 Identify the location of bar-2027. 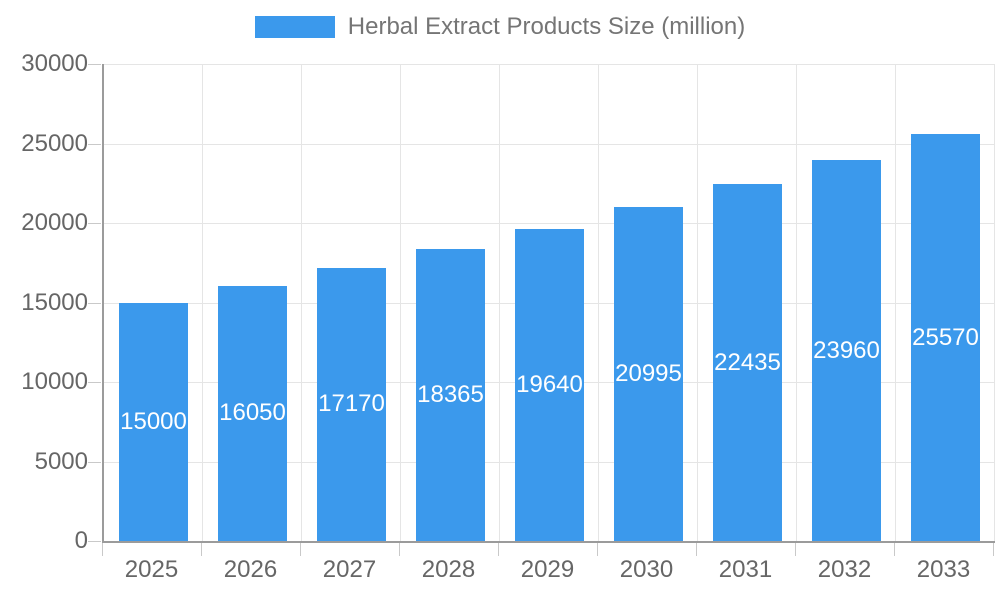
(351, 404).